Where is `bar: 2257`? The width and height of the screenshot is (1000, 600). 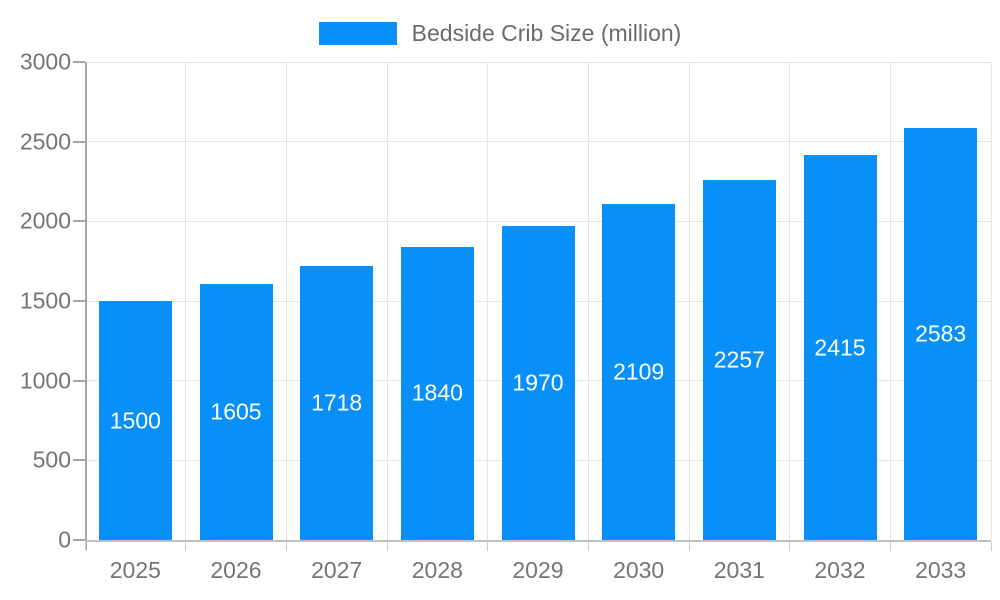 bar: 2257 is located at coordinates (739, 360).